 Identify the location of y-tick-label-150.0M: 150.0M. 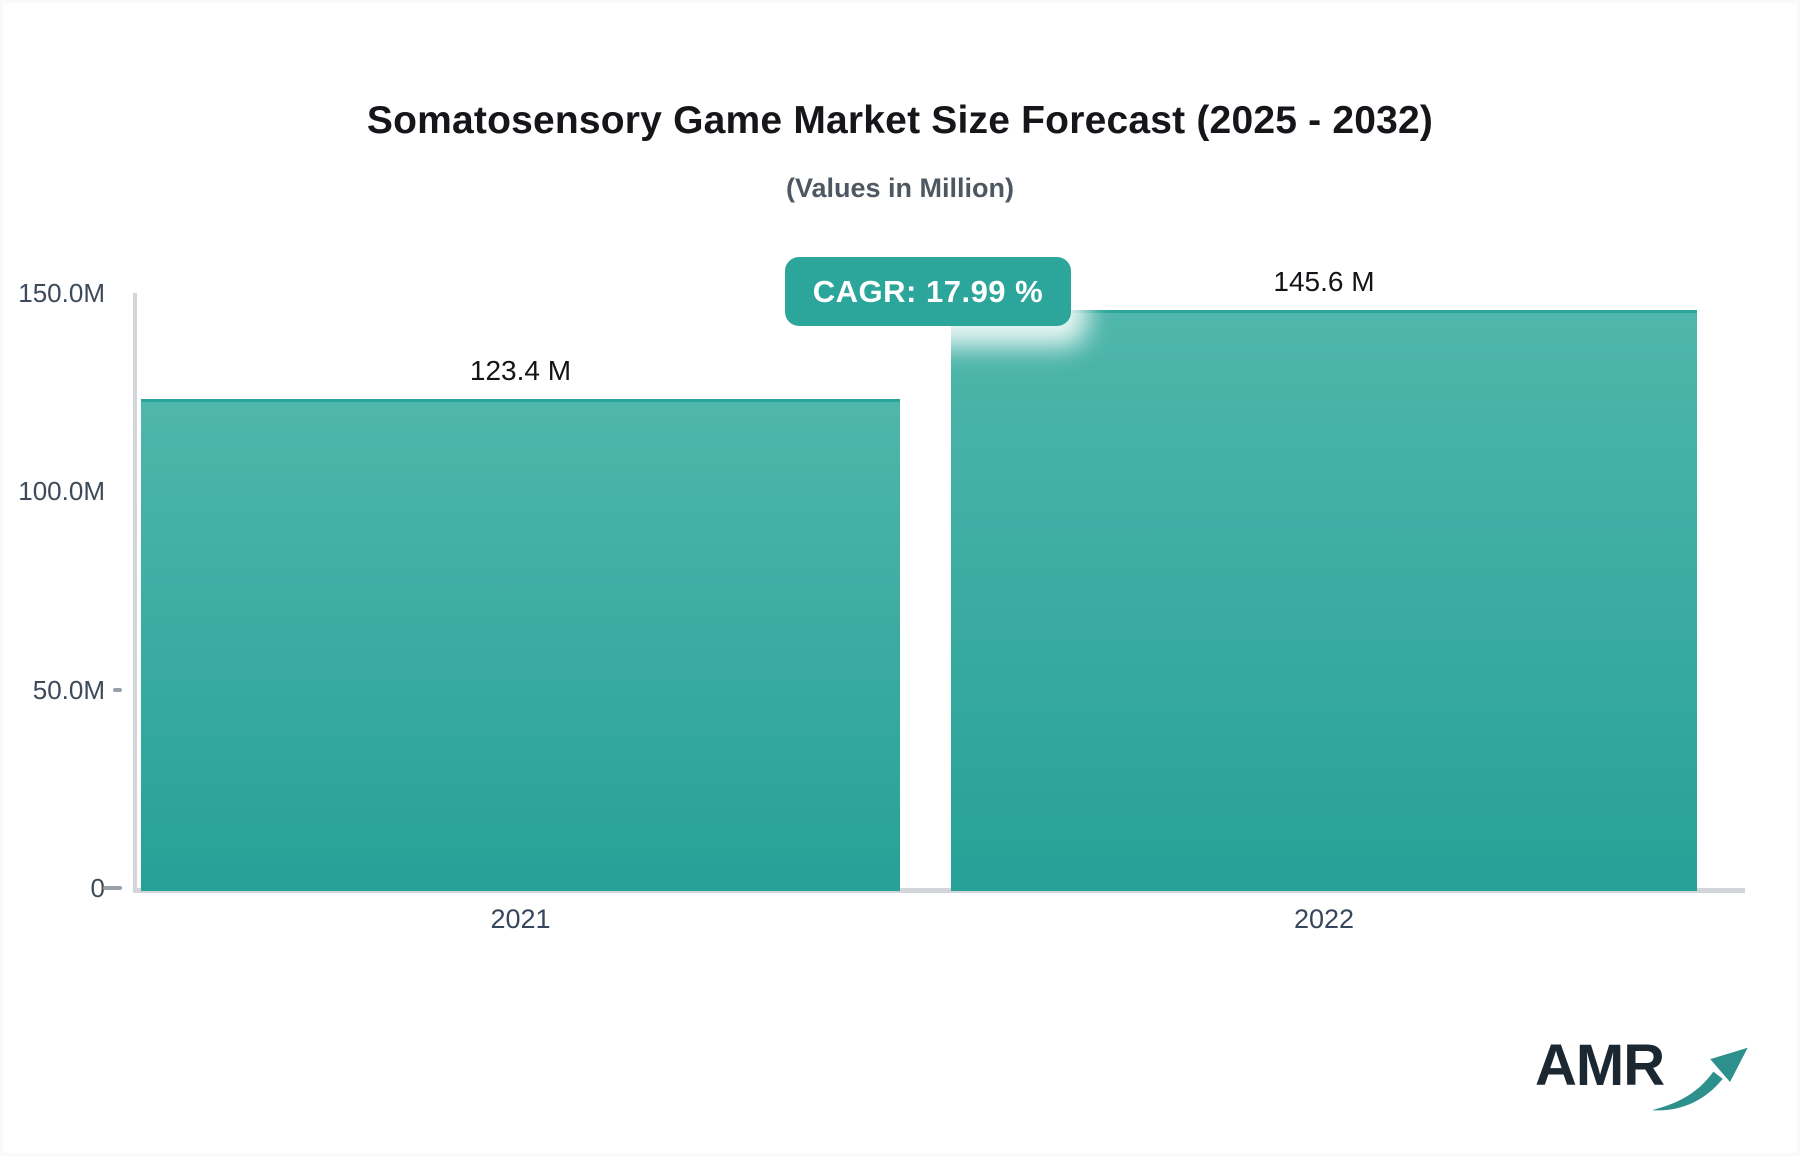
(61, 293).